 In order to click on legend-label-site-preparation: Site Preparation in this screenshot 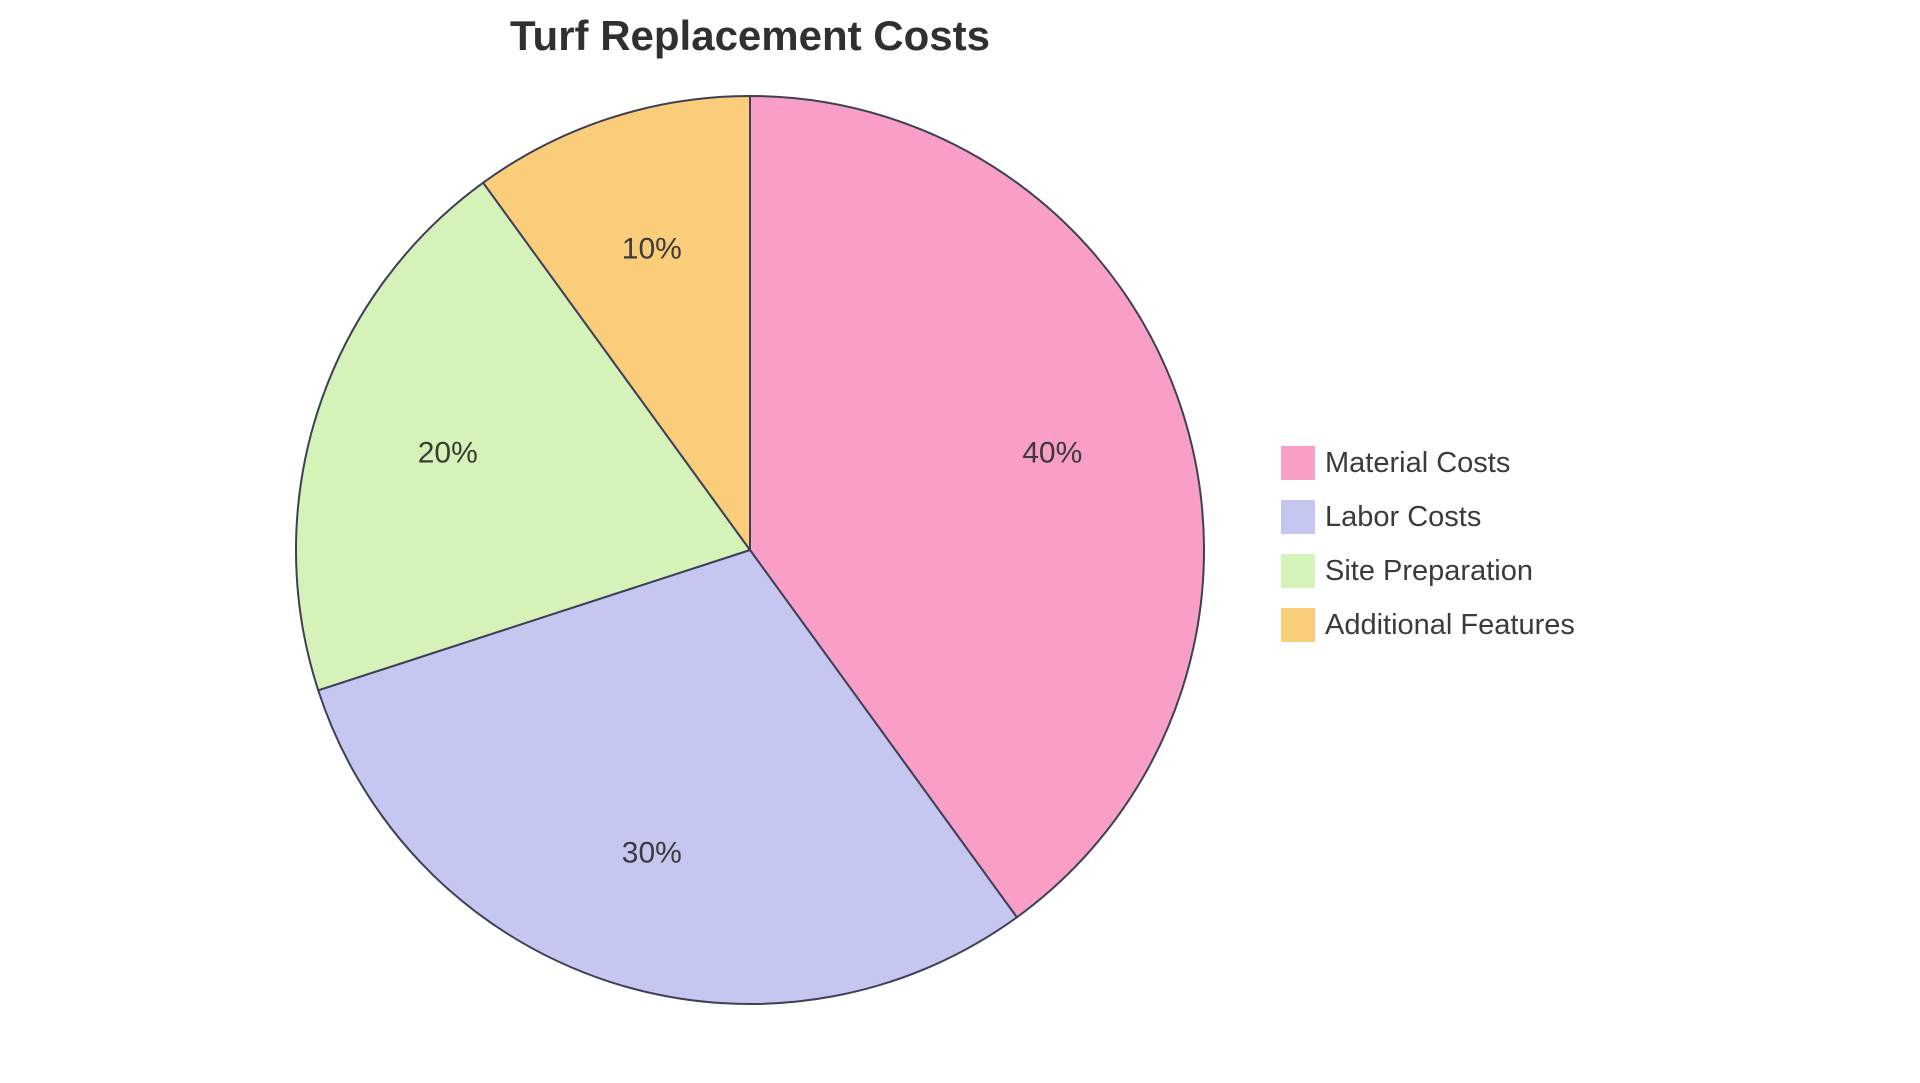, I will do `click(1429, 570)`.